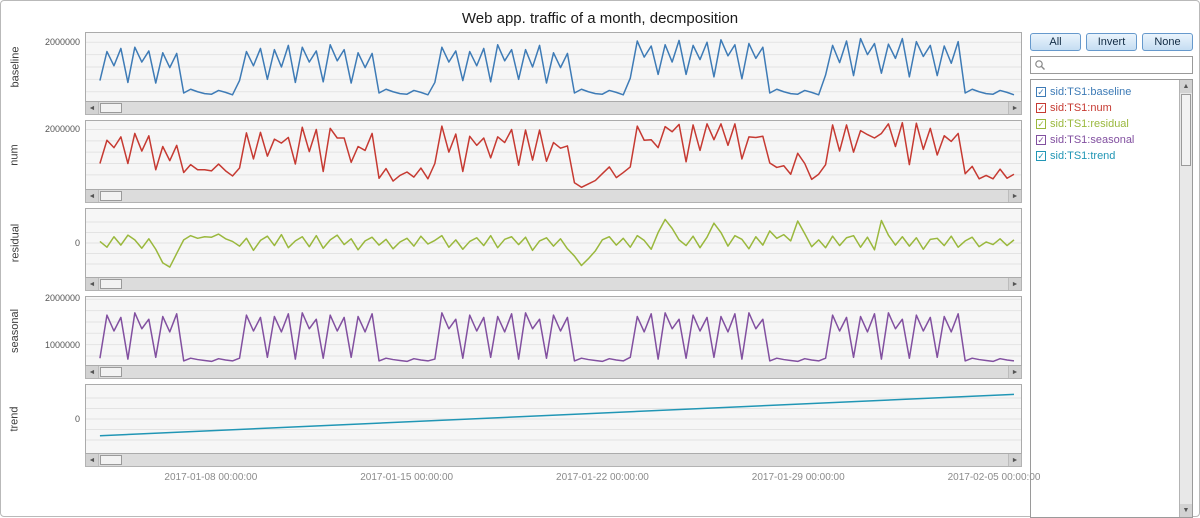 The height and width of the screenshot is (518, 1200). I want to click on search-box, so click(1111, 65).